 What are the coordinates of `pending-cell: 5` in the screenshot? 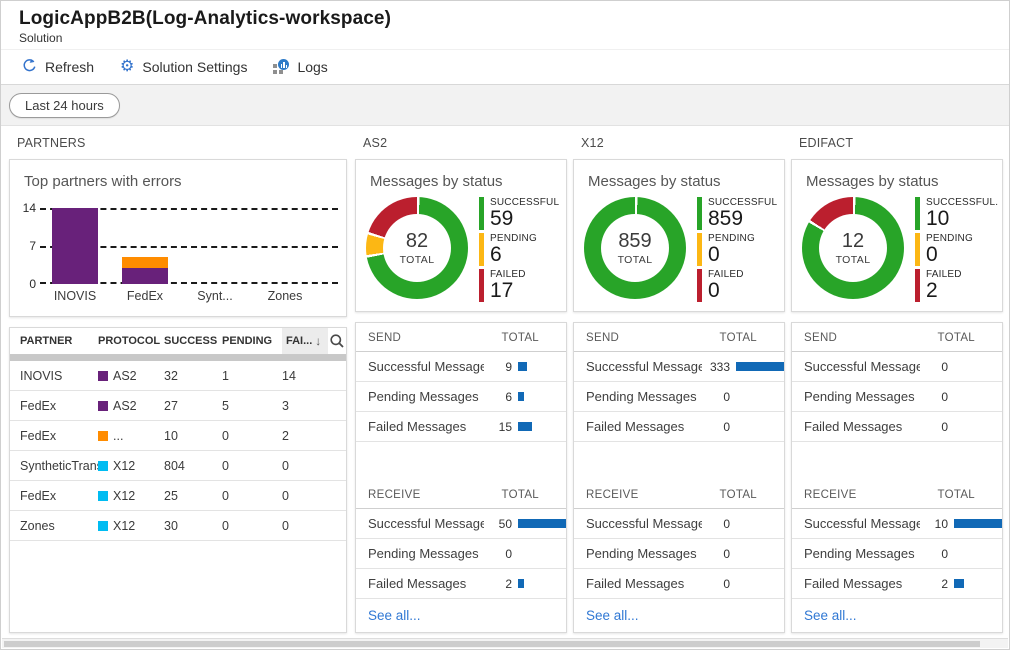 It's located at (225, 405).